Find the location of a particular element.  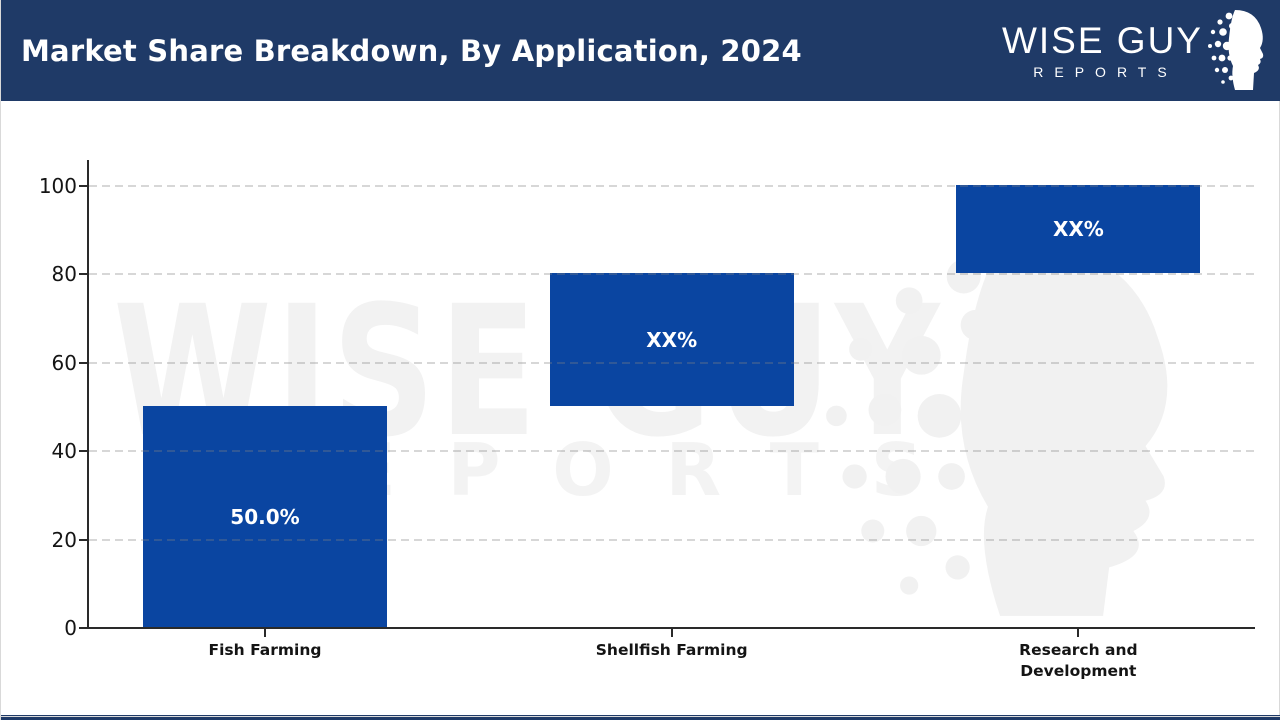

x-axis-line is located at coordinates (671, 628).